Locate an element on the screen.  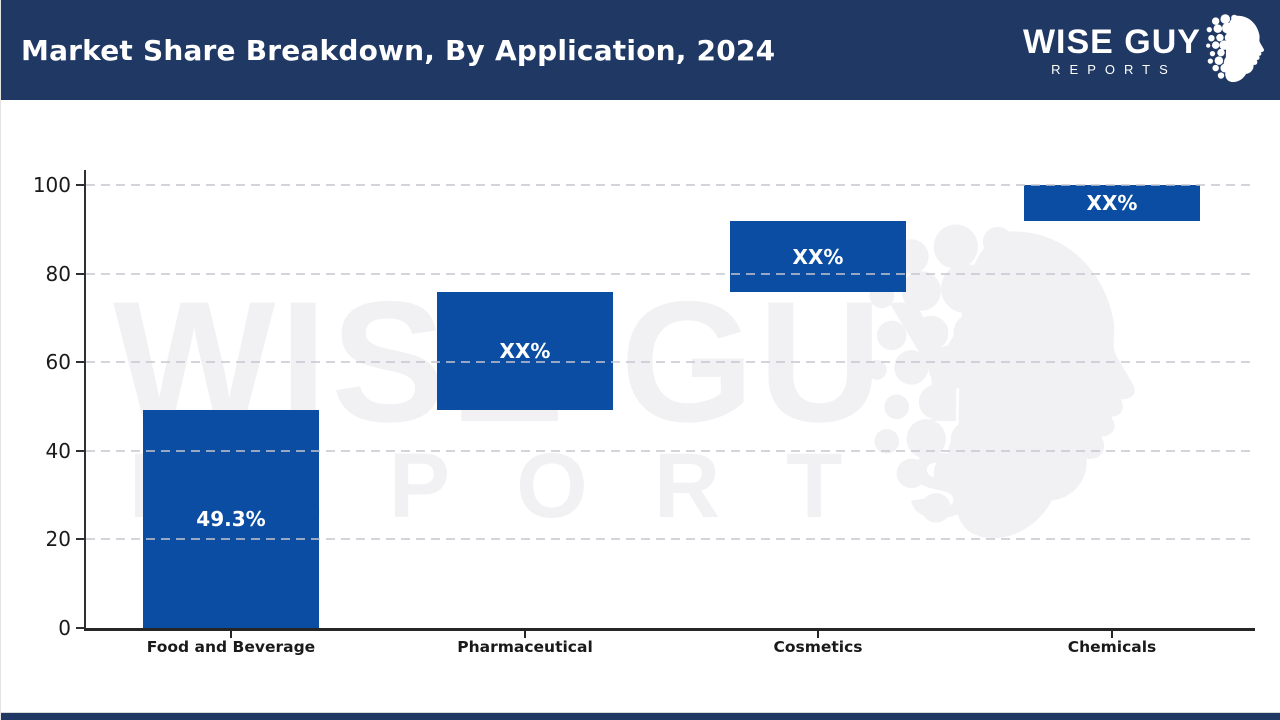
x-tick-label: Cosmetics is located at coordinates (818, 647).